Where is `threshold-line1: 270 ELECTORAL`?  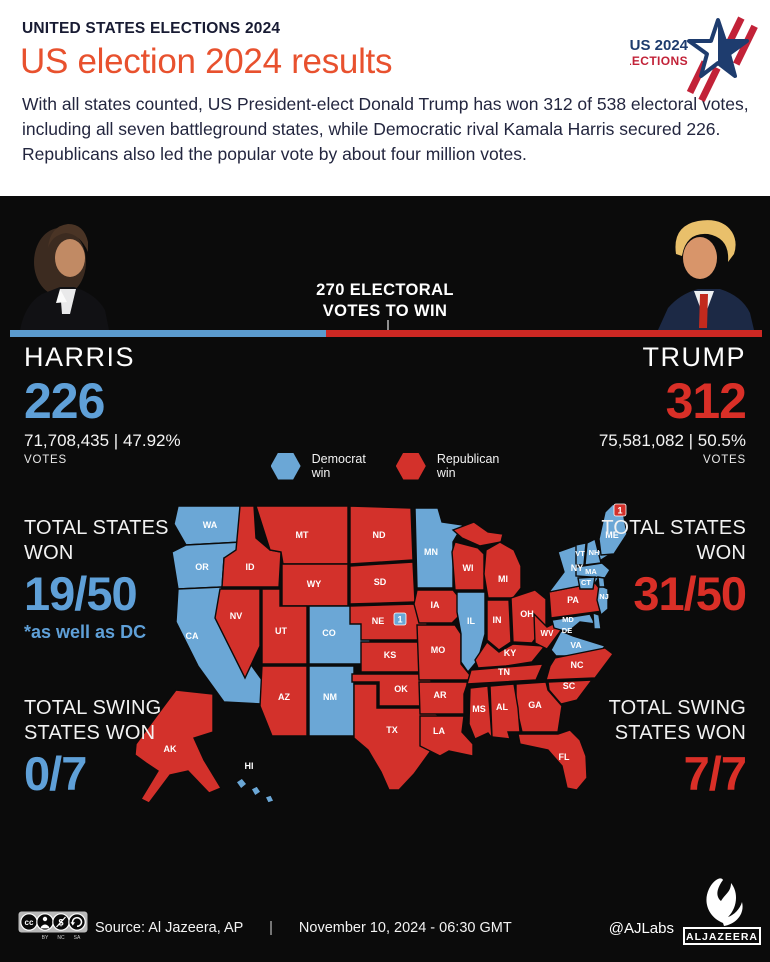
threshold-line1: 270 ELECTORAL is located at coordinates (385, 290).